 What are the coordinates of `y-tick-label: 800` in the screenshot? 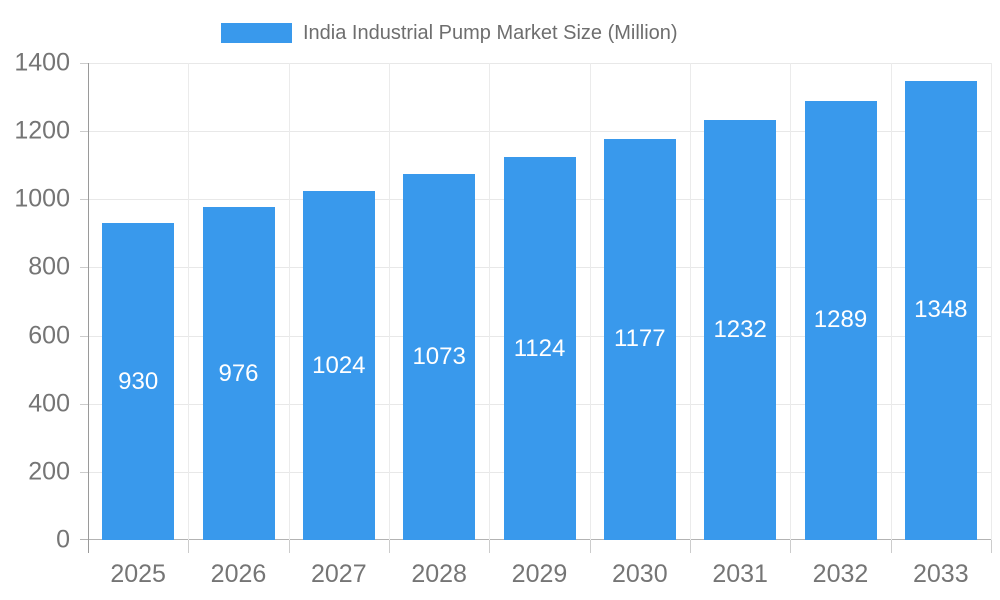 It's located at (49, 266).